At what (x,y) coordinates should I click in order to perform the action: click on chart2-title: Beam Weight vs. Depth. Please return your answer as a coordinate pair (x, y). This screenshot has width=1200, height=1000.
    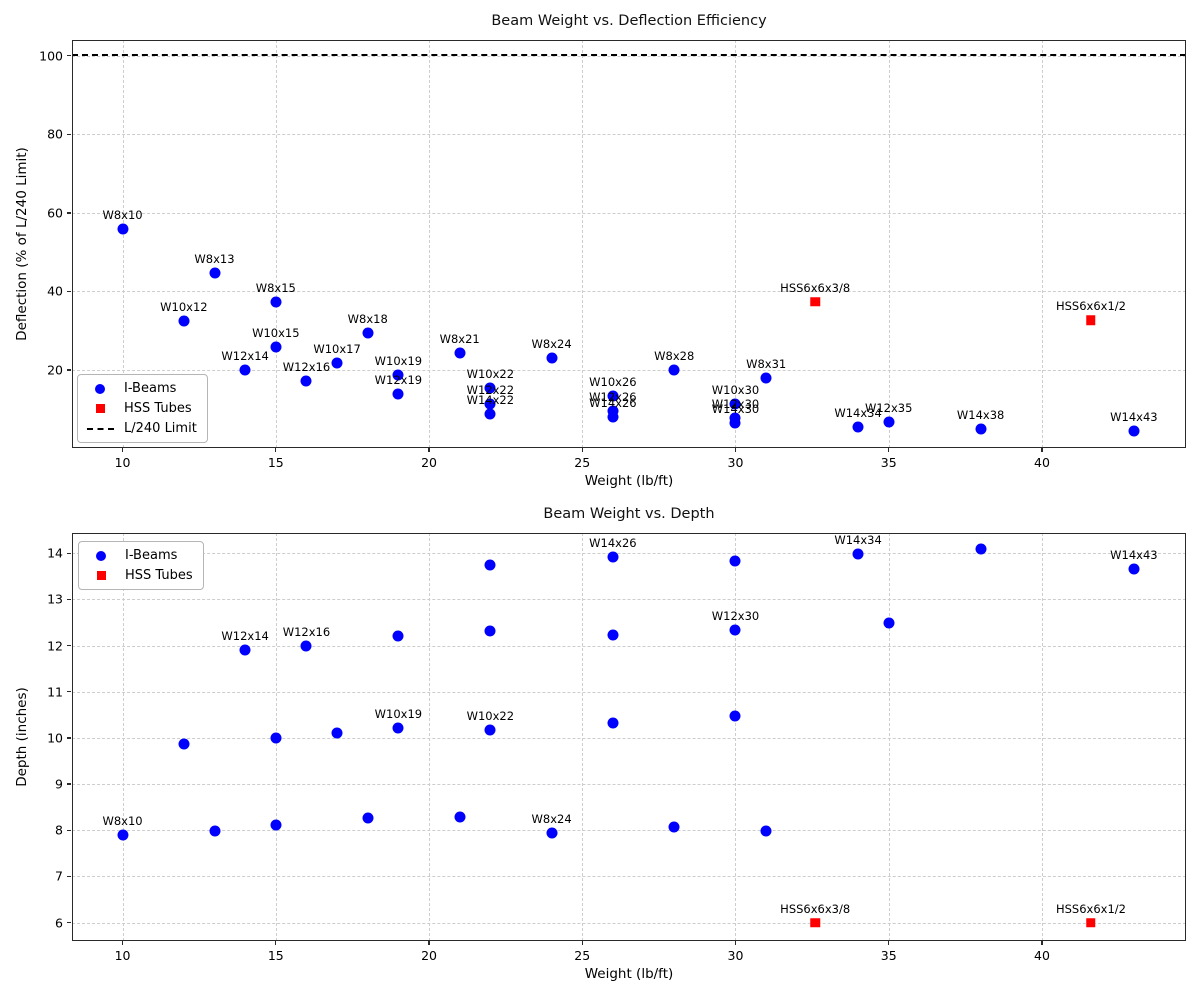
    Looking at the image, I should click on (629, 514).